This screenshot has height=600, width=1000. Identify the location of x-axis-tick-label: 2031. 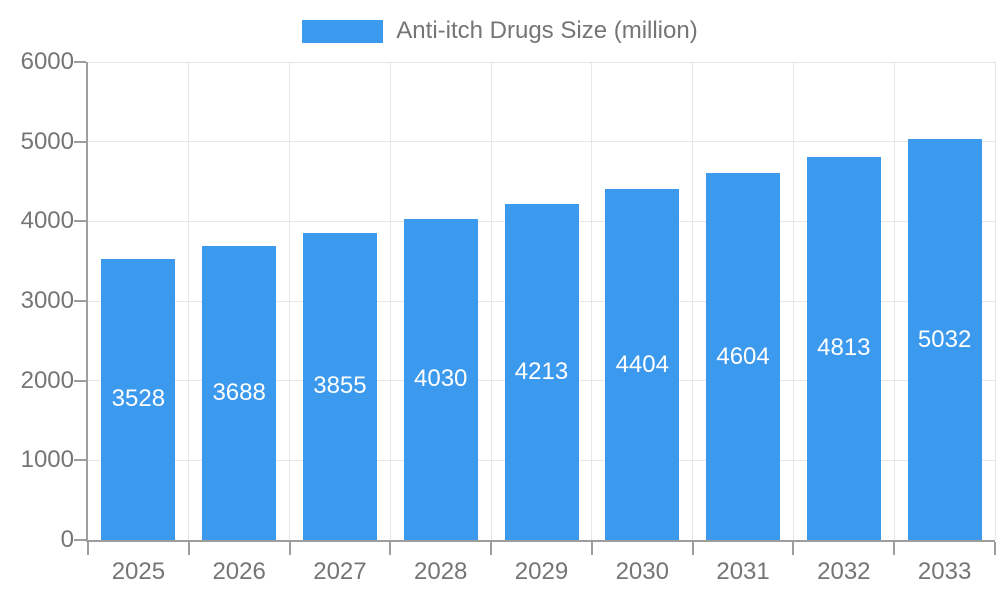
(743, 571).